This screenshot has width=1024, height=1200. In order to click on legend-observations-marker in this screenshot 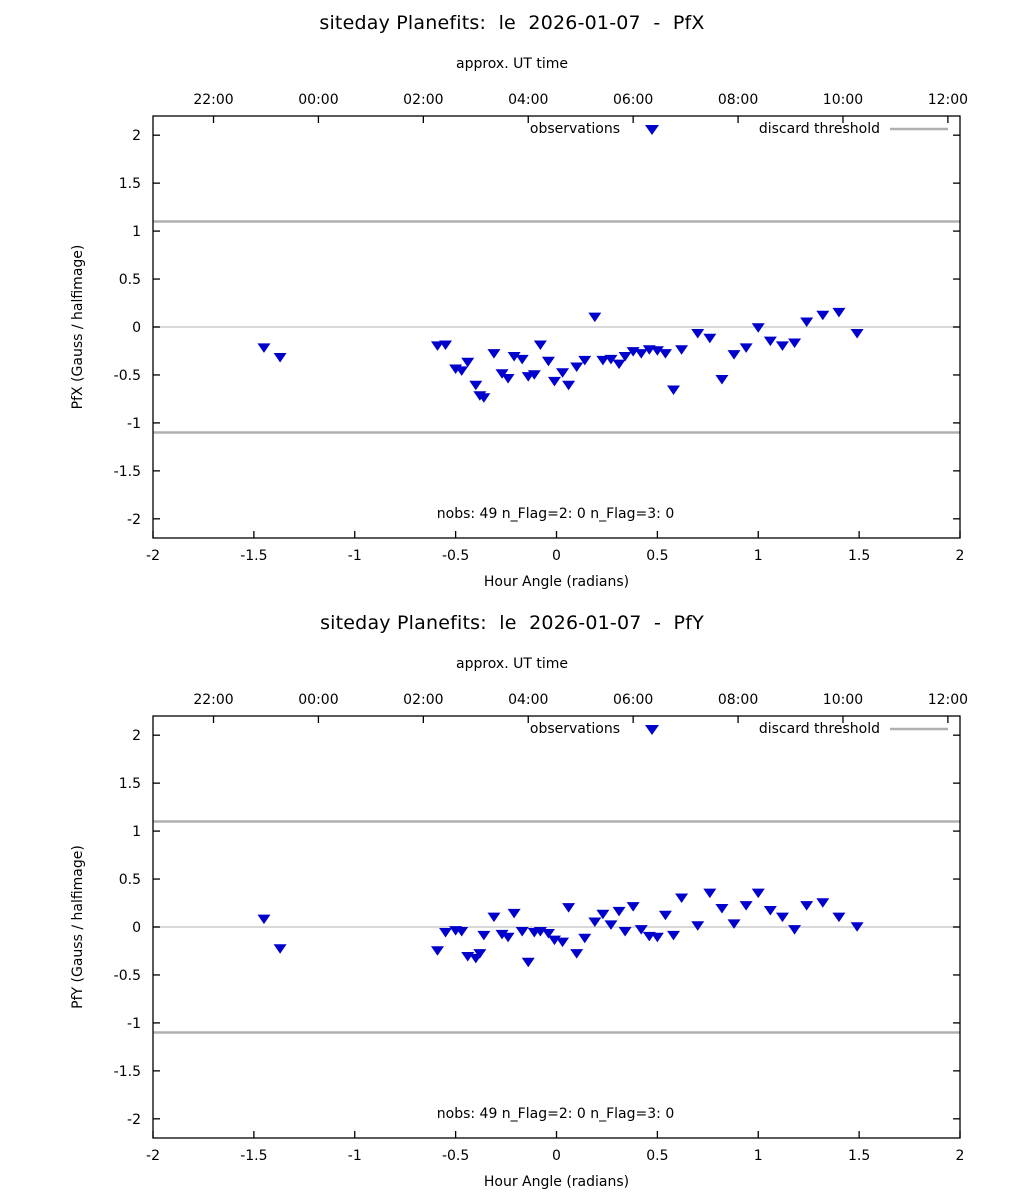, I will do `click(652, 730)`.